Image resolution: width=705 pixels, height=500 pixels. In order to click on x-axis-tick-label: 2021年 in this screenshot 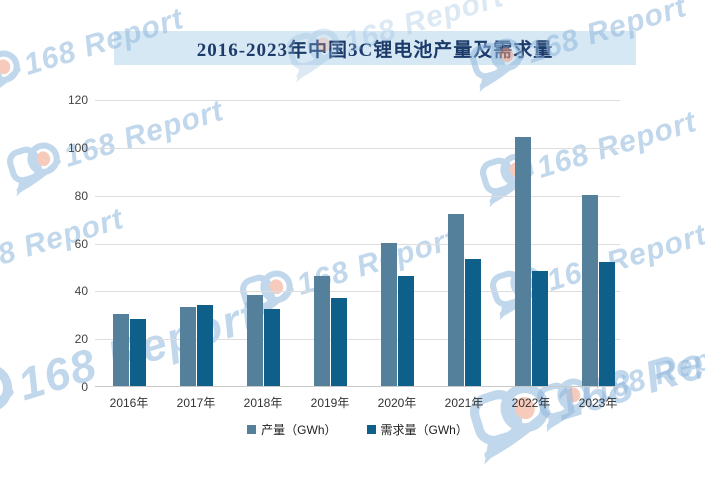, I will do `click(464, 403)`.